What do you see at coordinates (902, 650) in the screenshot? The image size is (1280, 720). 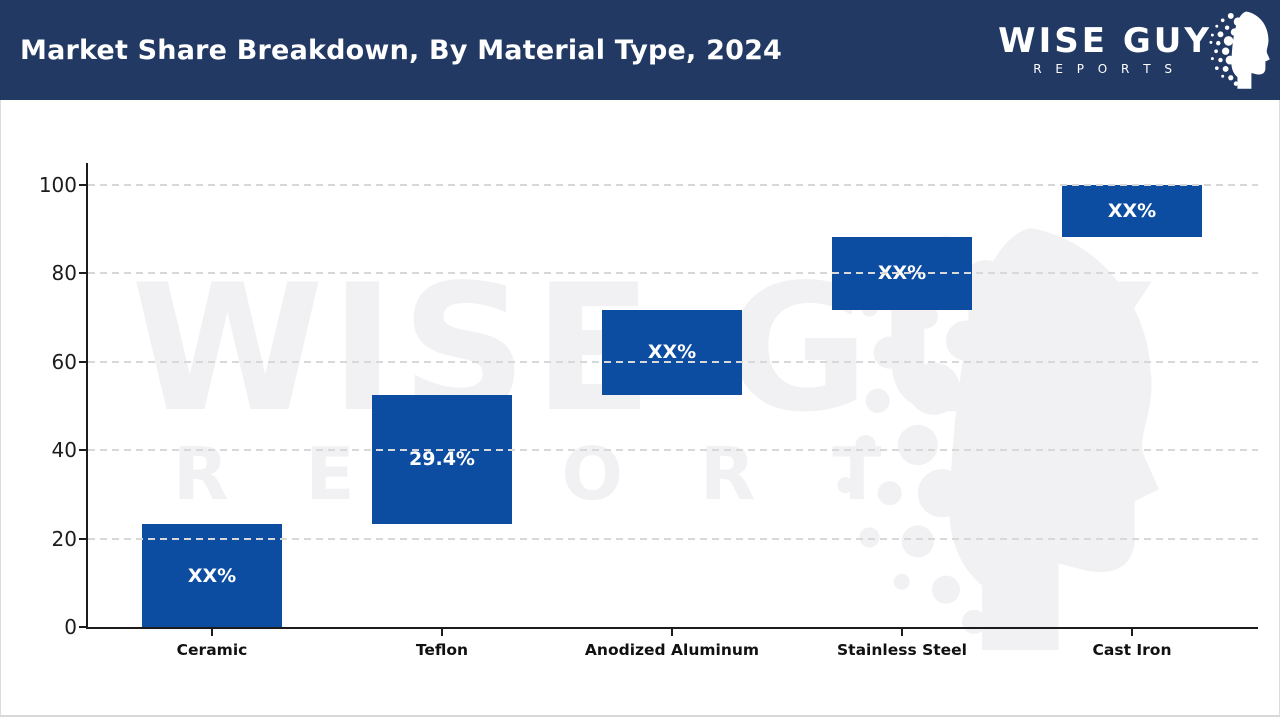 I see `x-category-label: Stainless Steel` at bounding box center [902, 650].